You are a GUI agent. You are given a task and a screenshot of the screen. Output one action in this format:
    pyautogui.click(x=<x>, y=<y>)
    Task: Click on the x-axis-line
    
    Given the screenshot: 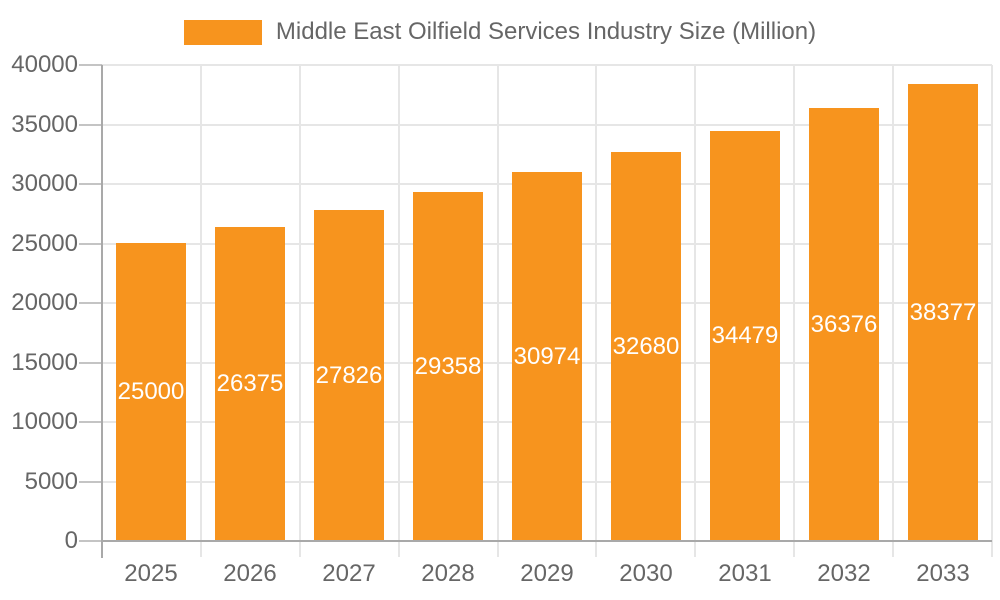 What is the action you would take?
    pyautogui.click(x=547, y=541)
    